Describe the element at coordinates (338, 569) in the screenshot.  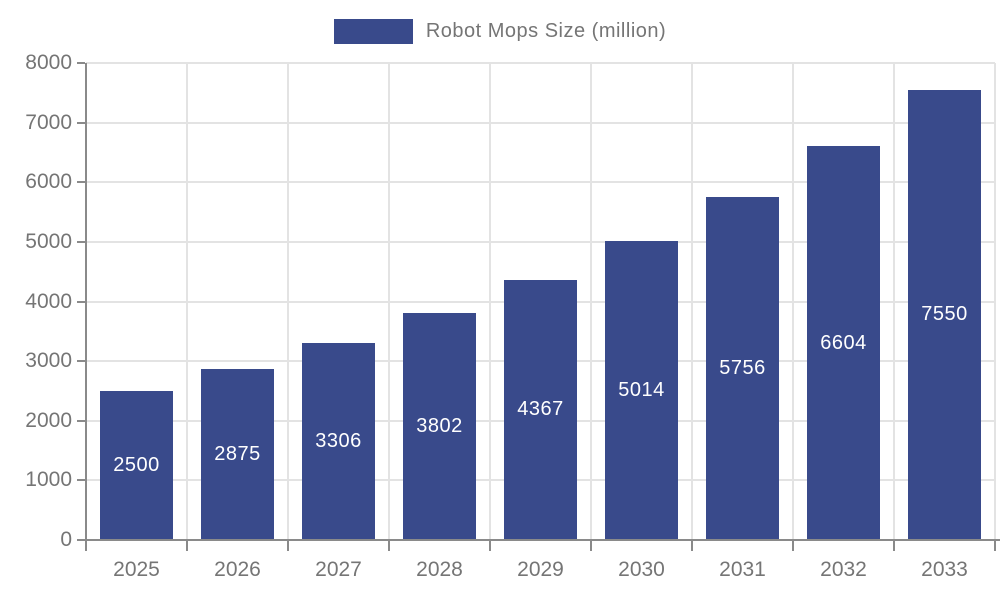
I see `x-axis-label: 2027` at that location.